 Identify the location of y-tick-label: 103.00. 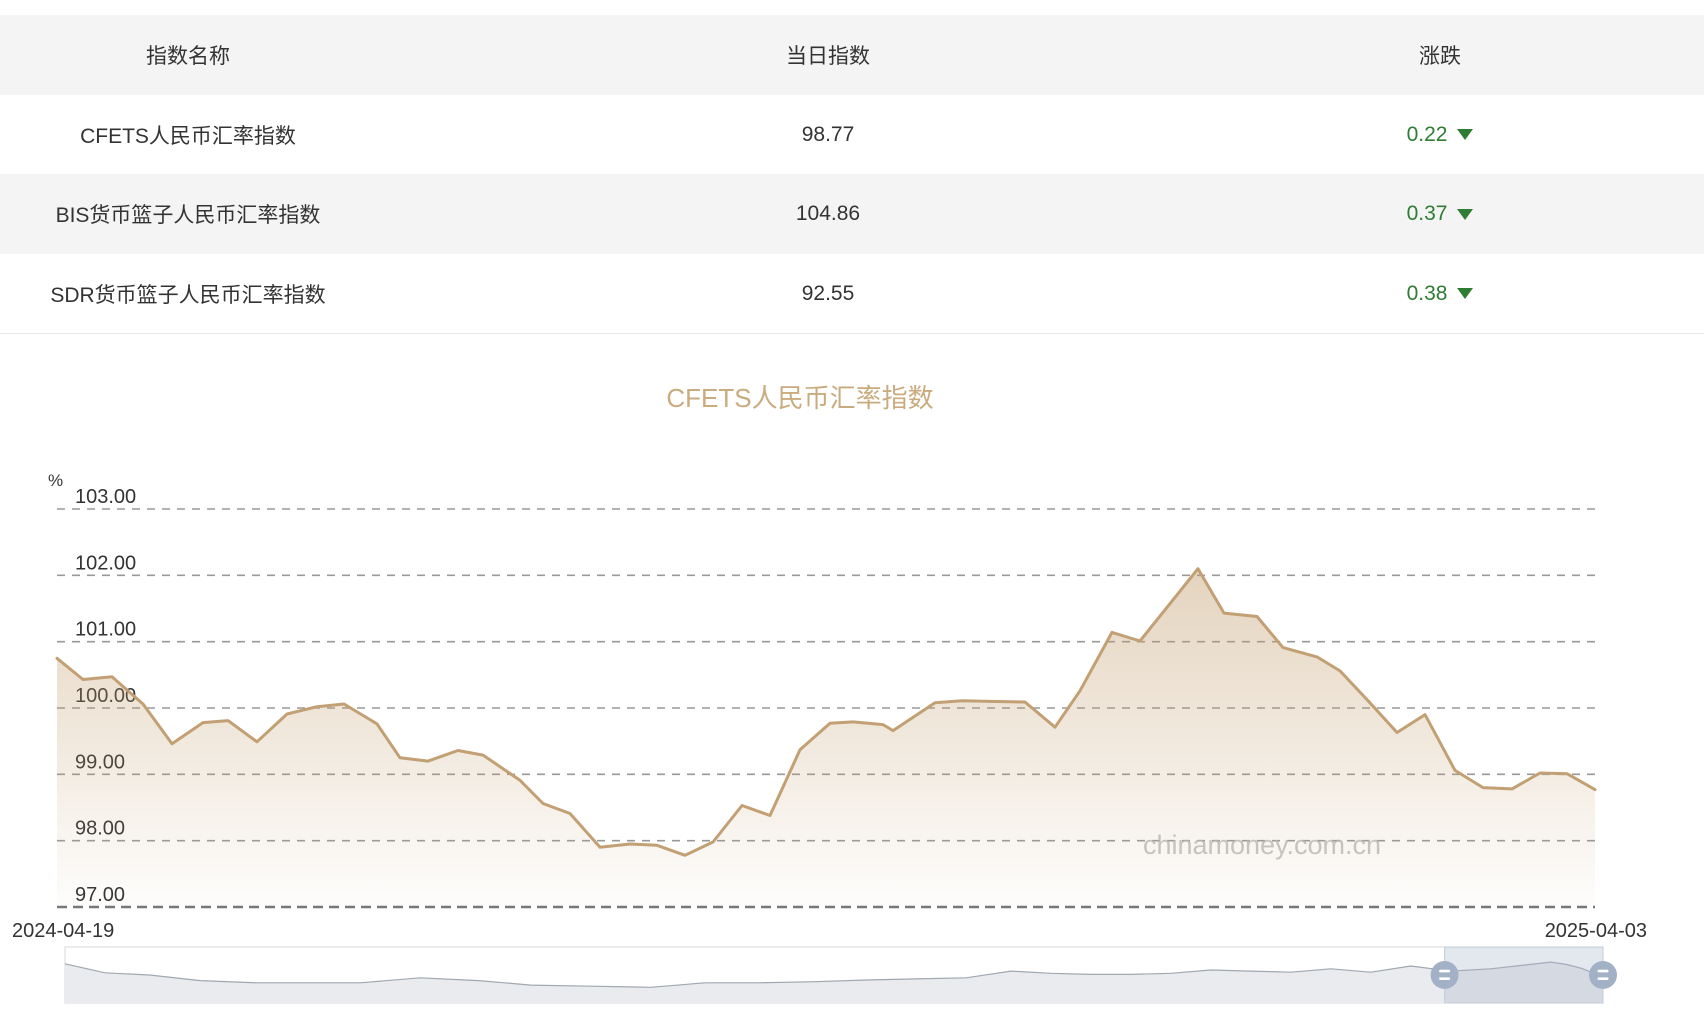
(105, 497).